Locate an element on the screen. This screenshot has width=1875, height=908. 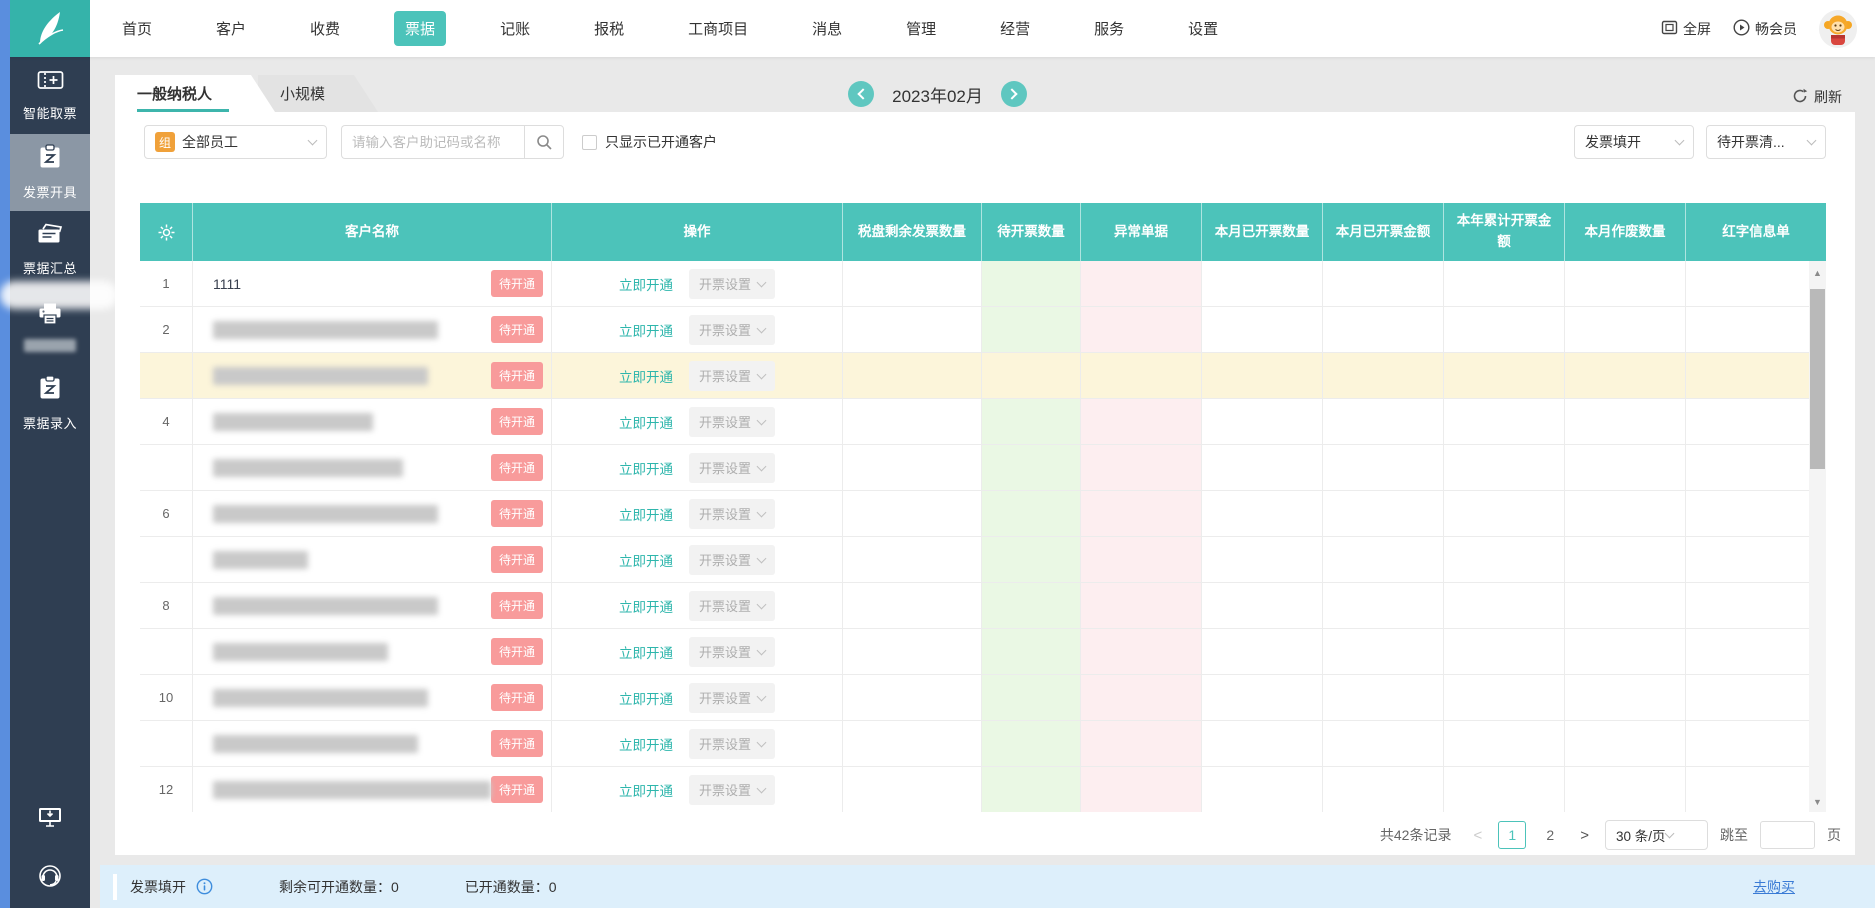
scroll-up-arrow-icon: ▲ is located at coordinates (1817, 273).